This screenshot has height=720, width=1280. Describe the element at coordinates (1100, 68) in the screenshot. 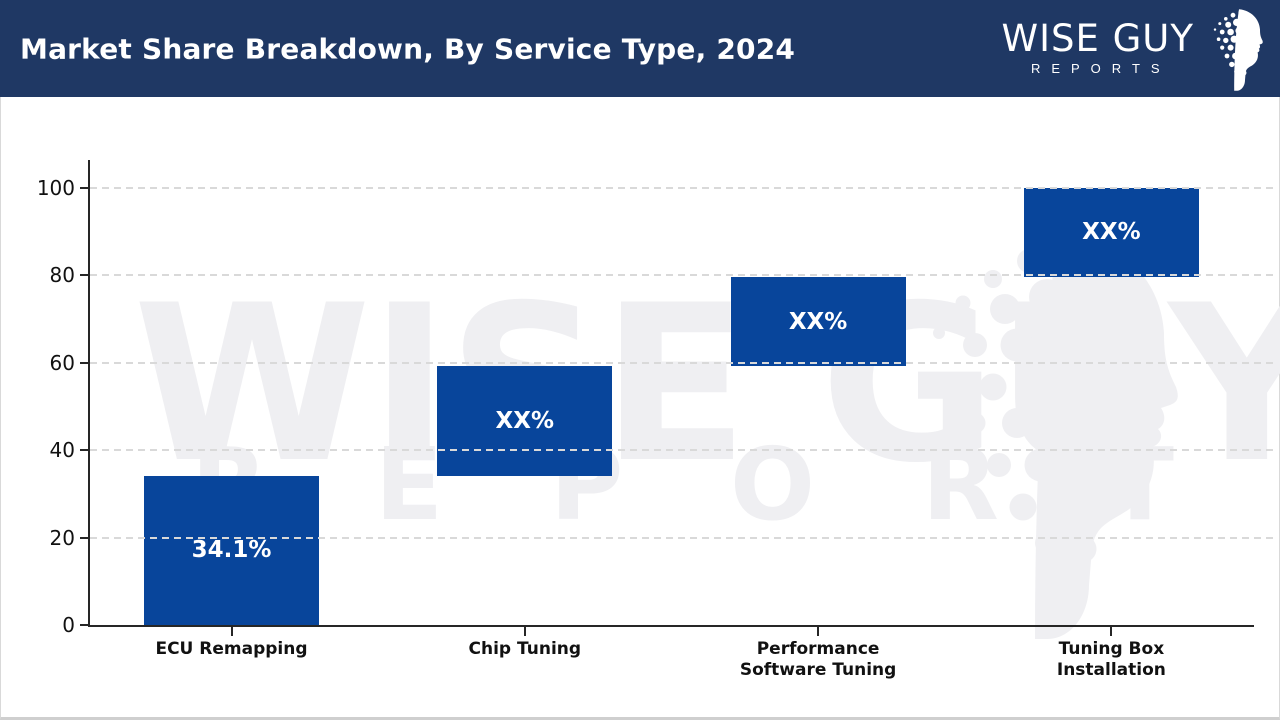

I see `logo-subtitle: REPORTS` at that location.